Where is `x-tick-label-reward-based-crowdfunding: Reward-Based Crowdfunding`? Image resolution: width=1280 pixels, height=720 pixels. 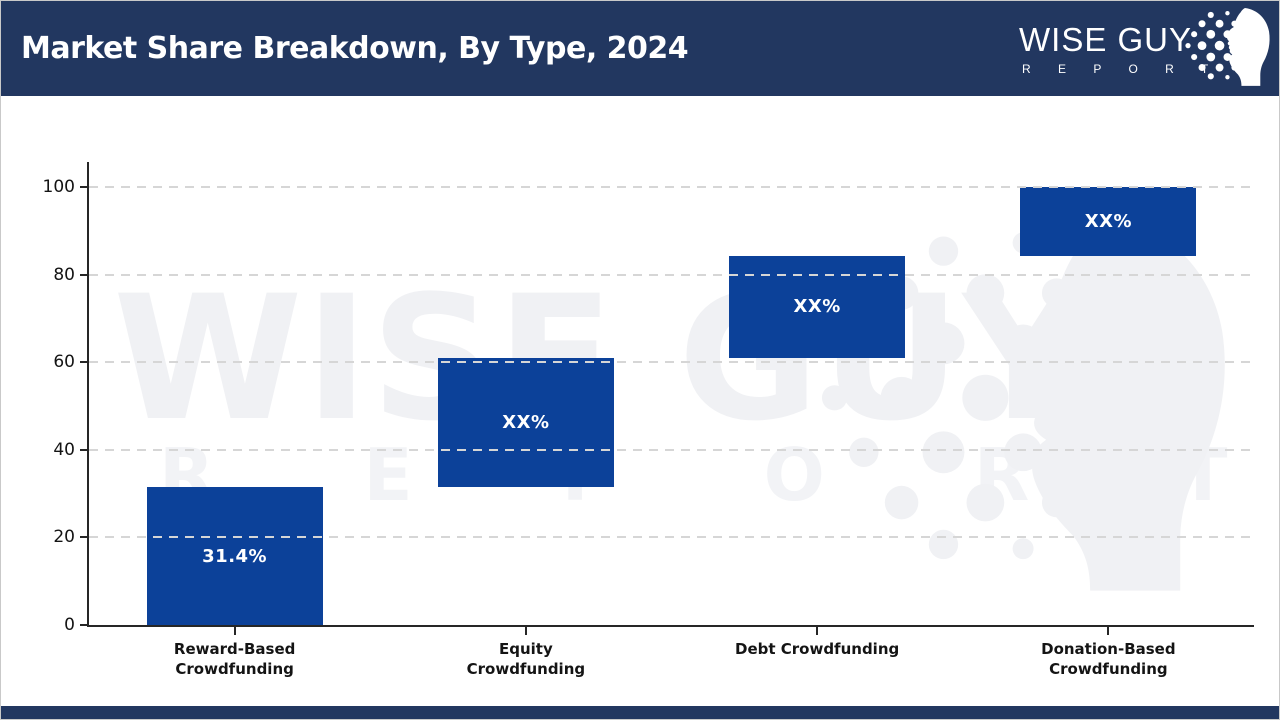
x-tick-label-reward-based-crowdfunding: Reward-Based Crowdfunding is located at coordinates (234, 659).